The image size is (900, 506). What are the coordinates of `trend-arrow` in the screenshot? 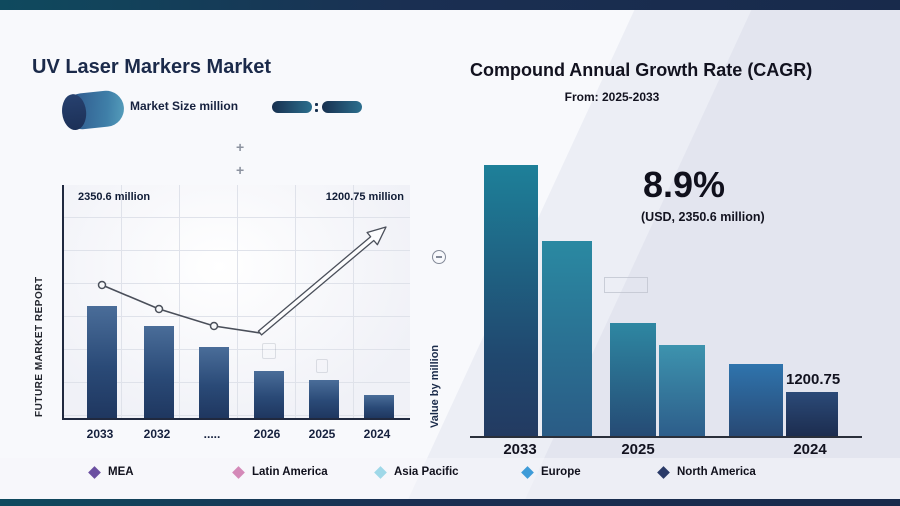 It's located at (322, 281).